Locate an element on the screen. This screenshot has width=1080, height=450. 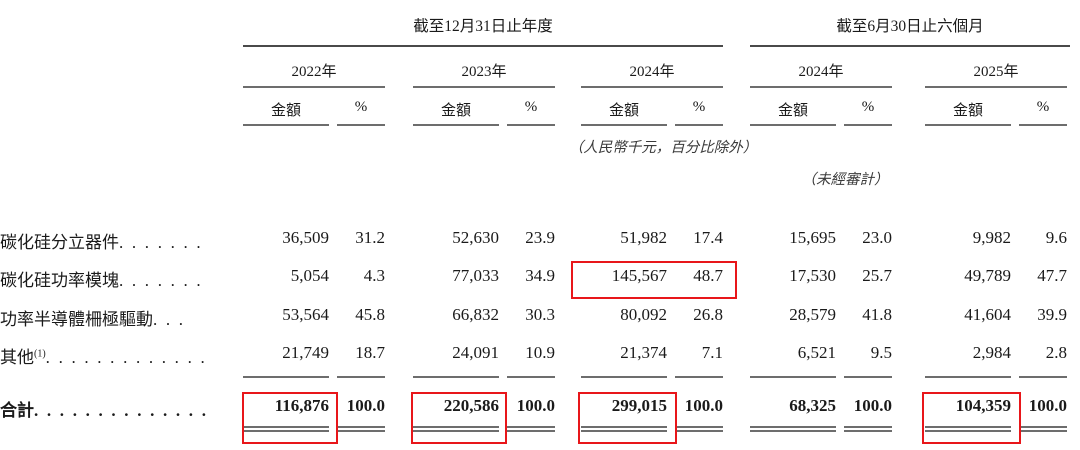
highlight-box-2024-annual-module-row is located at coordinates (654, 280).